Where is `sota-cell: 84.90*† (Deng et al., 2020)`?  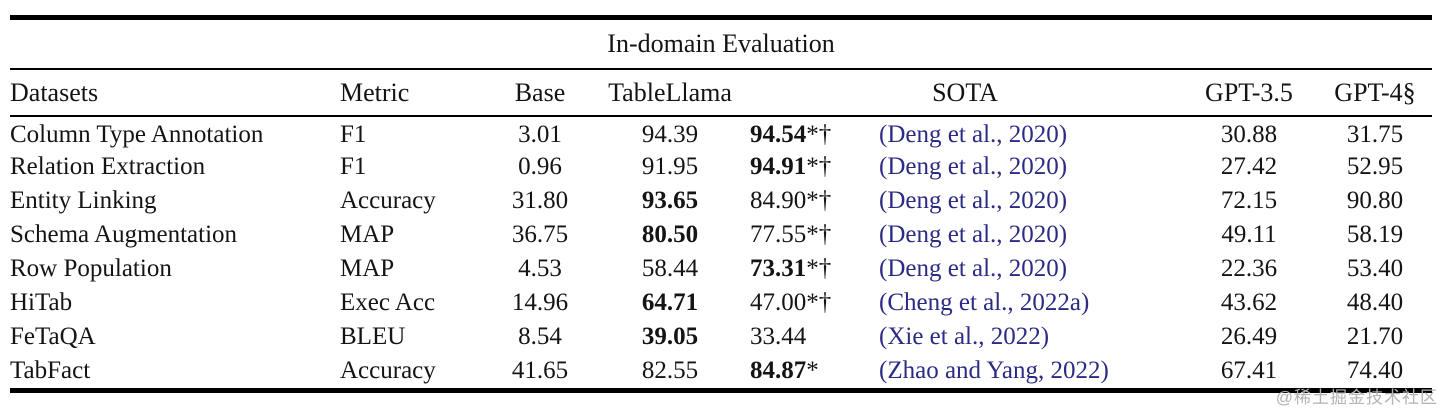
sota-cell: 84.90*† (Deng et al., 2020) is located at coordinates (965, 201).